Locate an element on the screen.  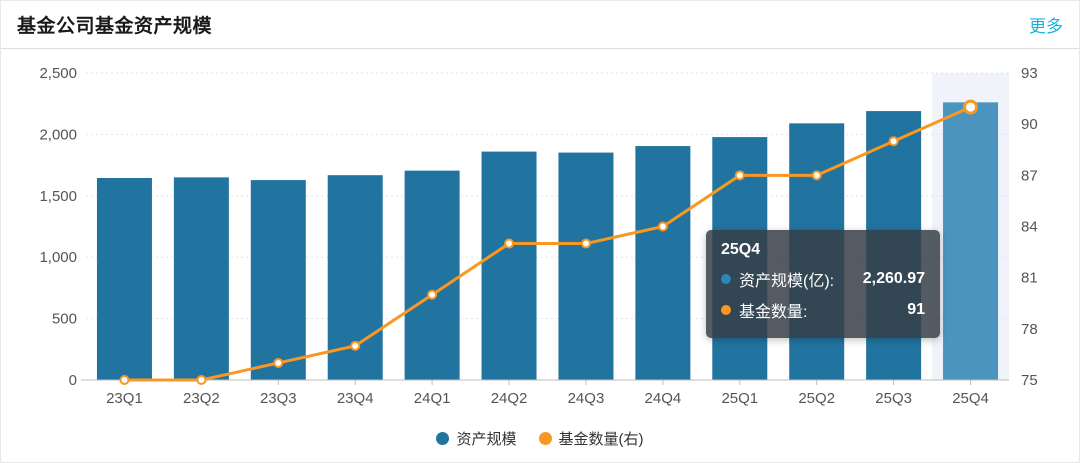
legend-label: 基金数量(右) is located at coordinates (601, 439).